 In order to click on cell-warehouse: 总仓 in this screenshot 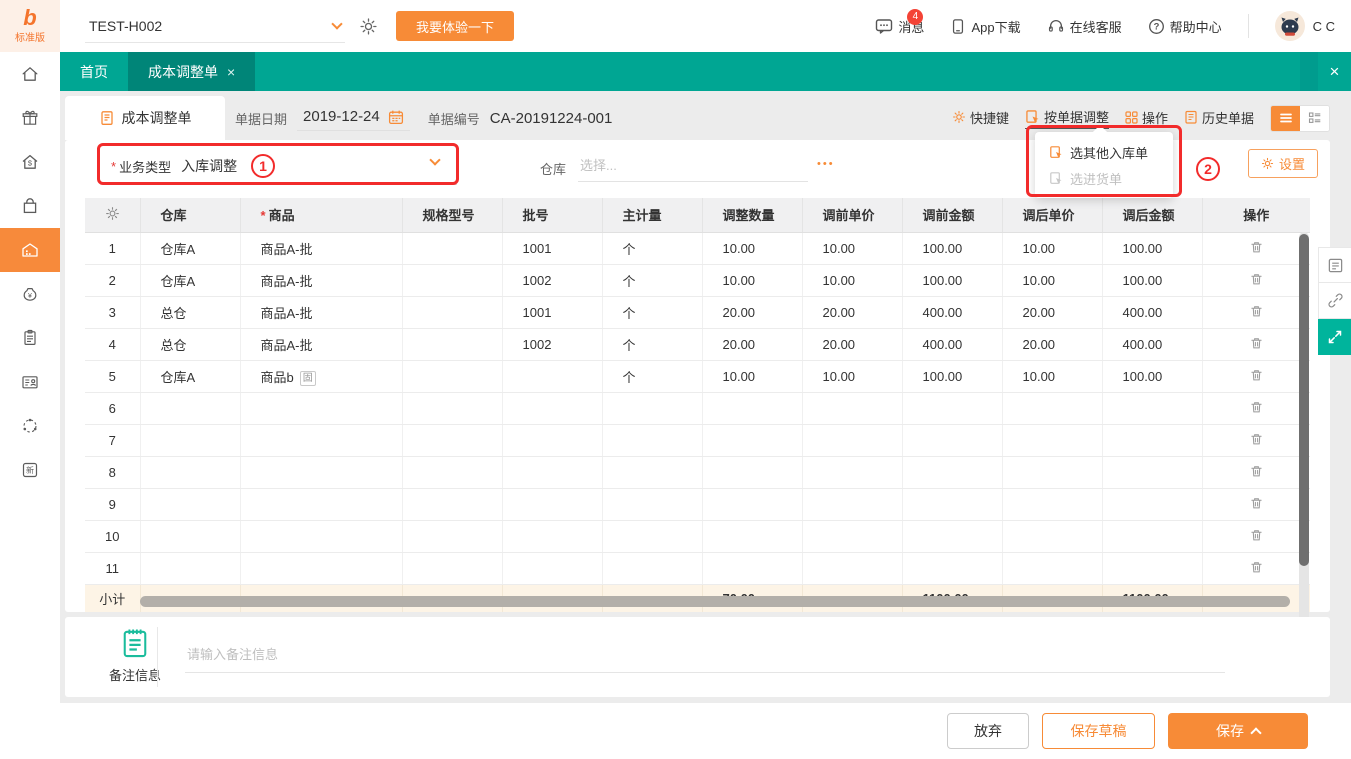, I will do `click(190, 344)`.